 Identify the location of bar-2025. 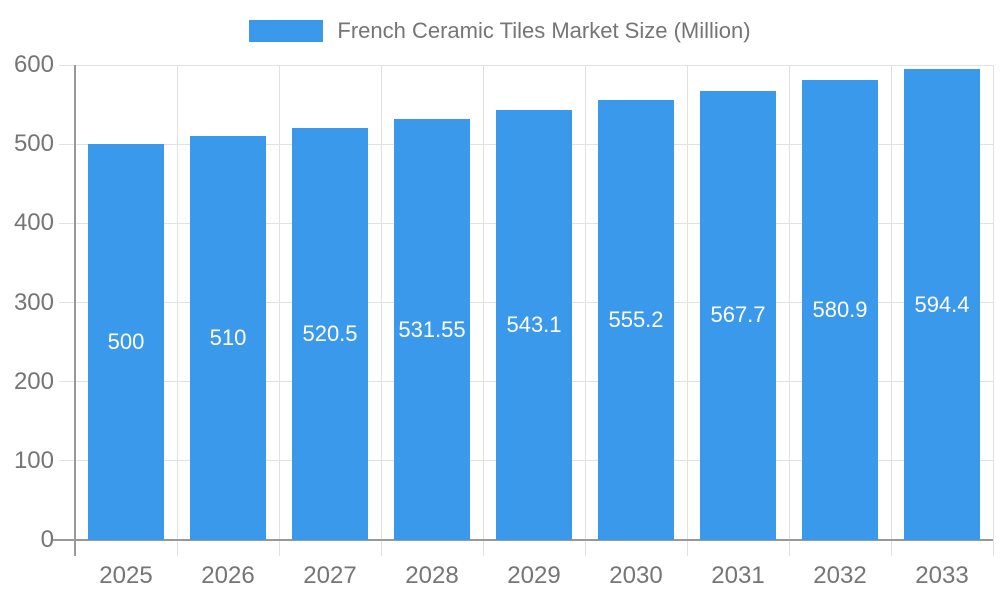
(126, 342).